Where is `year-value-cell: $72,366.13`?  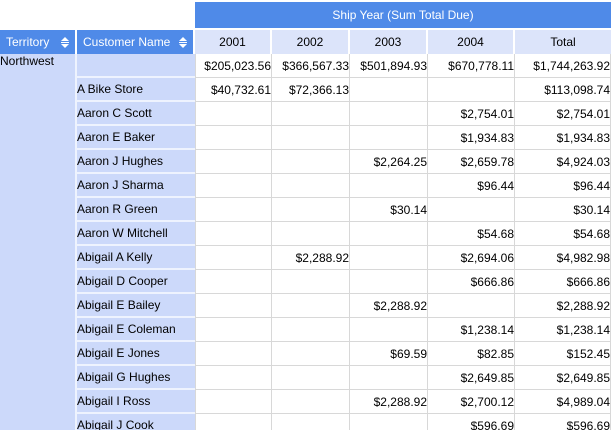 year-value-cell: $72,366.13 is located at coordinates (311, 90).